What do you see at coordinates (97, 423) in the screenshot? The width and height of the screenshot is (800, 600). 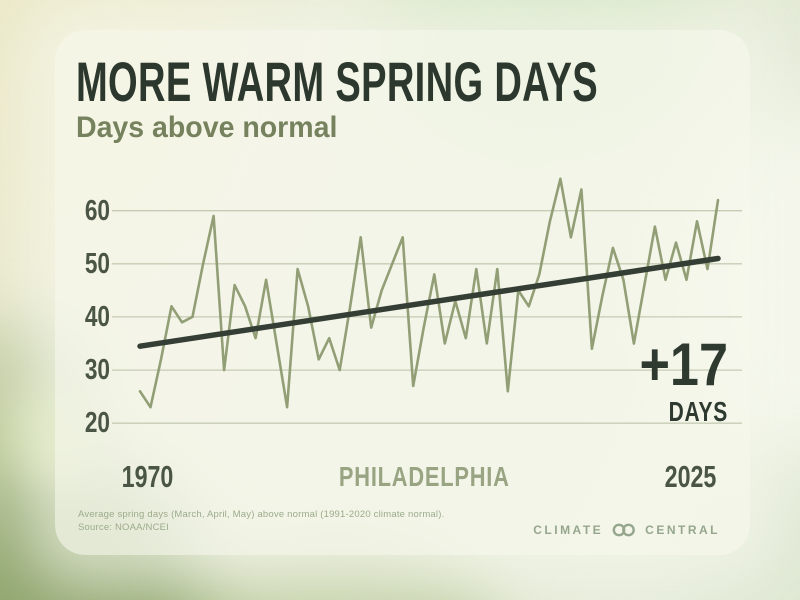 I see `y-axis-tick-label: 20` at bounding box center [97, 423].